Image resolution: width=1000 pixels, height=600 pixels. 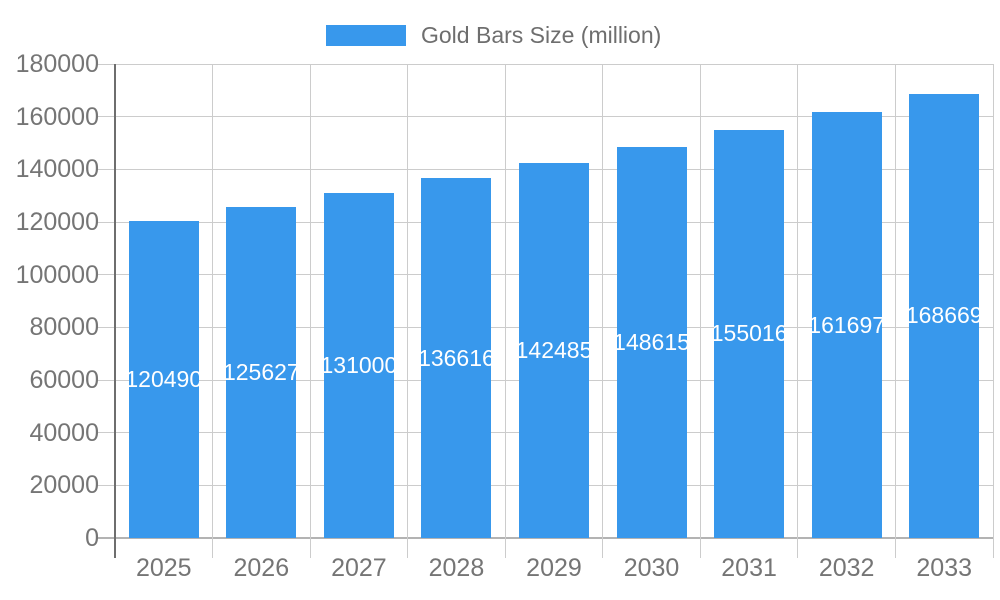 I want to click on bar: 131000, so click(x=358, y=365).